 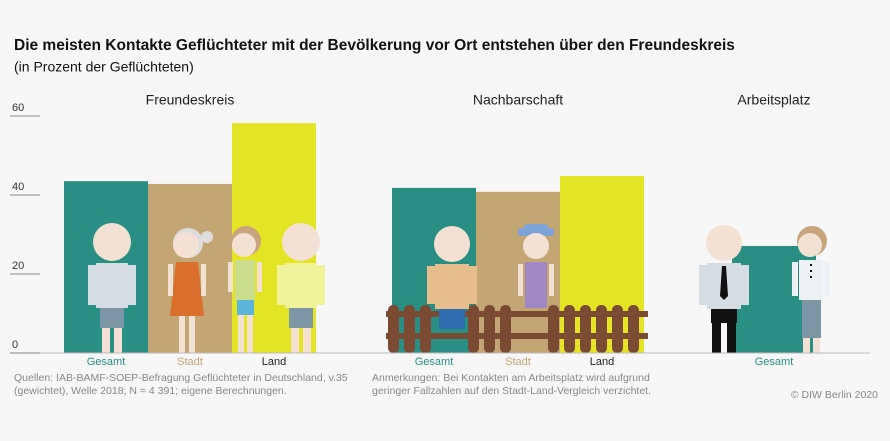 What do you see at coordinates (190, 100) in the screenshot?
I see `group-label: Freundeskreis` at bounding box center [190, 100].